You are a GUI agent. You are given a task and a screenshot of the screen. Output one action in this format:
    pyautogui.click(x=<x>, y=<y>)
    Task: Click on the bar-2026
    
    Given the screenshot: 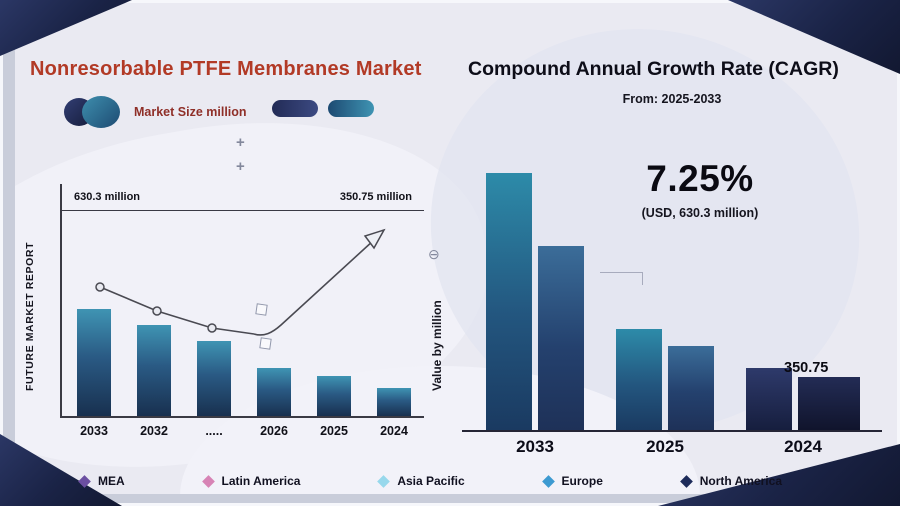 What is the action you would take?
    pyautogui.click(x=274, y=392)
    